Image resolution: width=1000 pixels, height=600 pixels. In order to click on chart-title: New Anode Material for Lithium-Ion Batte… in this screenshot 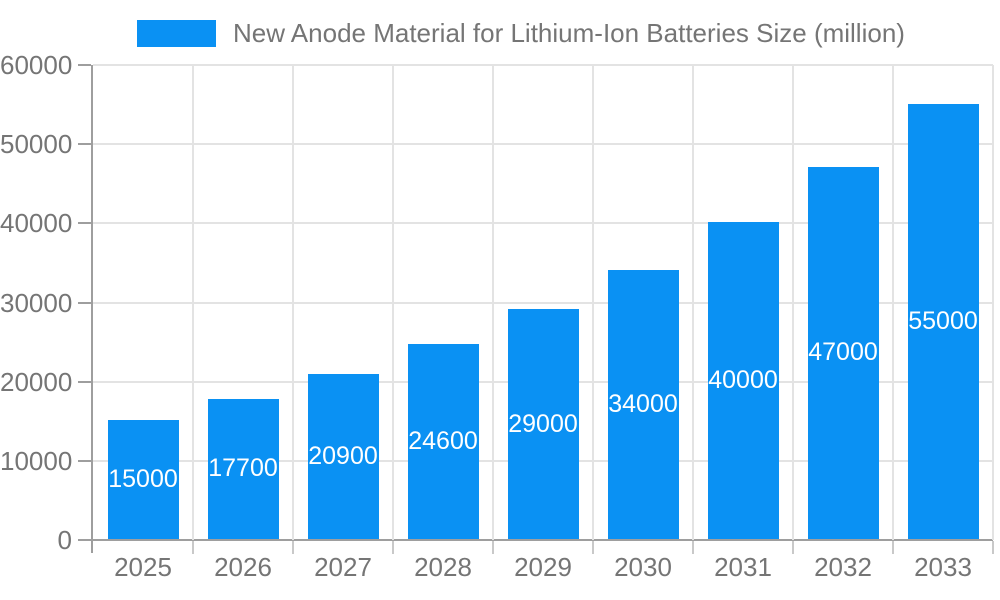, I will do `click(569, 33)`.